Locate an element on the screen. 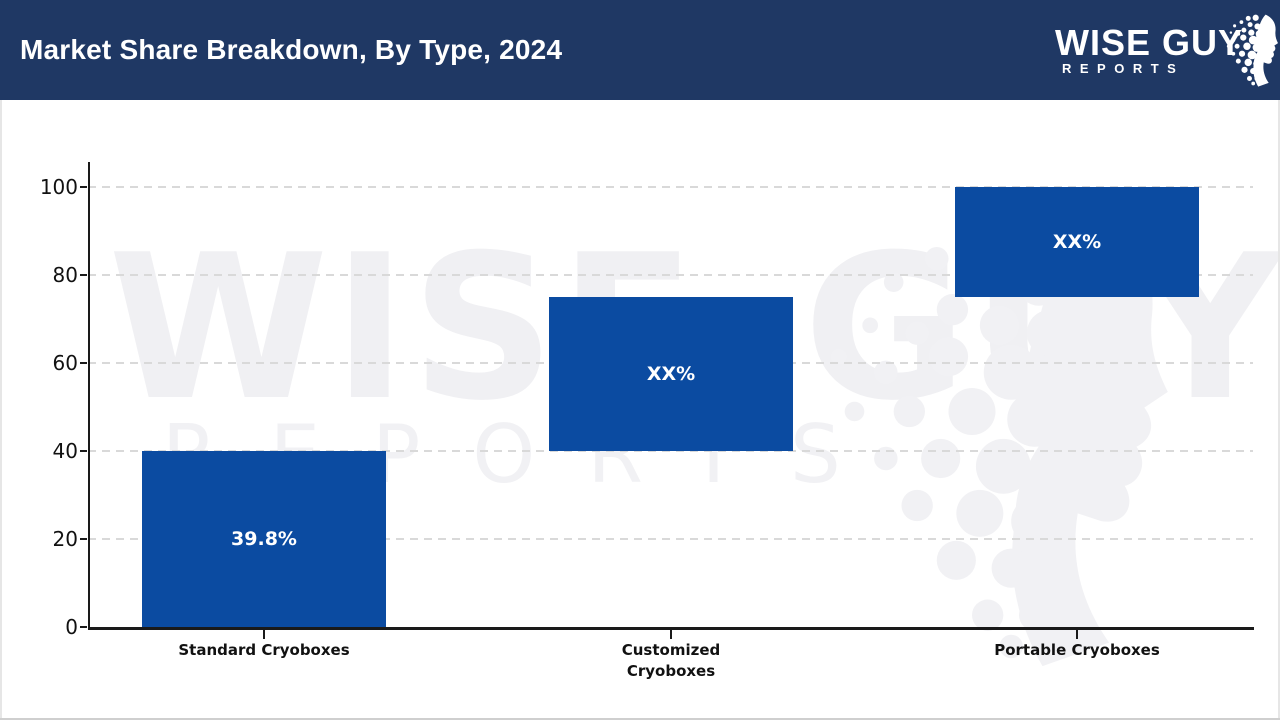 This screenshot has width=1280, height=720. logo-face-icon is located at coordinates (1251, 50).